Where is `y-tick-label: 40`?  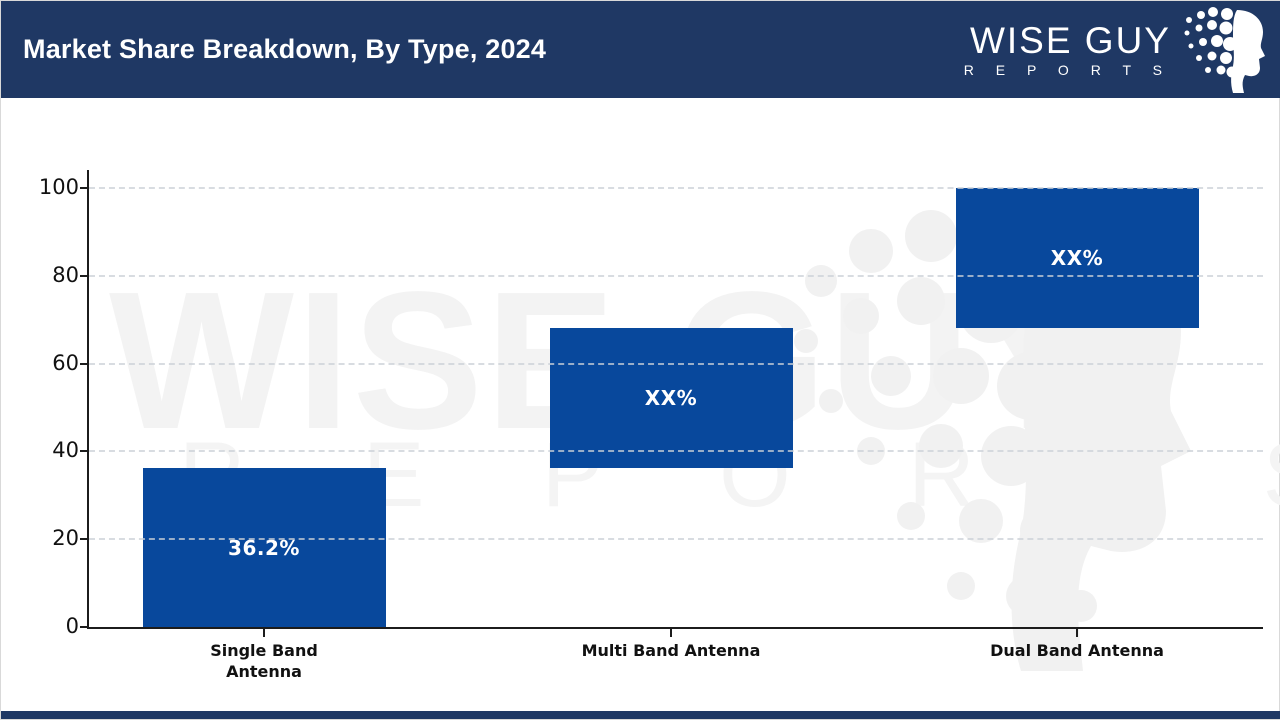
y-tick-label: 40 is located at coordinates (65, 450).